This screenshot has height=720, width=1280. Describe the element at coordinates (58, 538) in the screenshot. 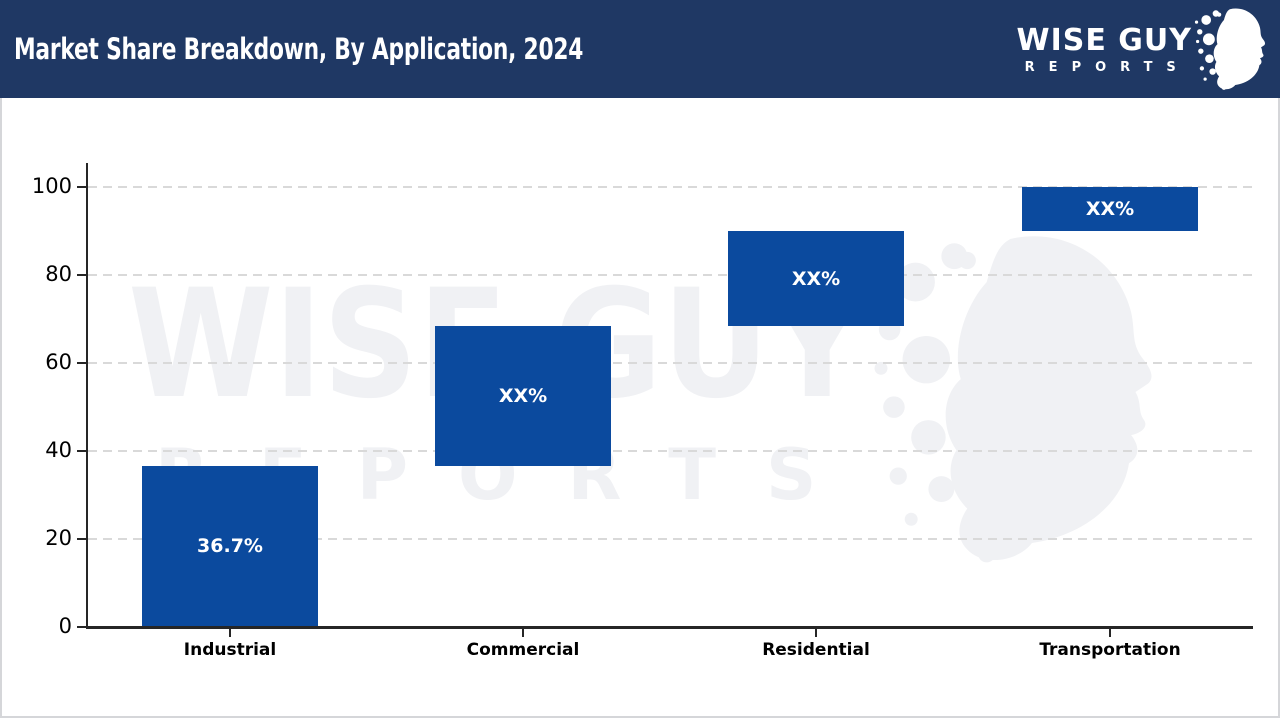

I see `y-tick-label: 20` at that location.